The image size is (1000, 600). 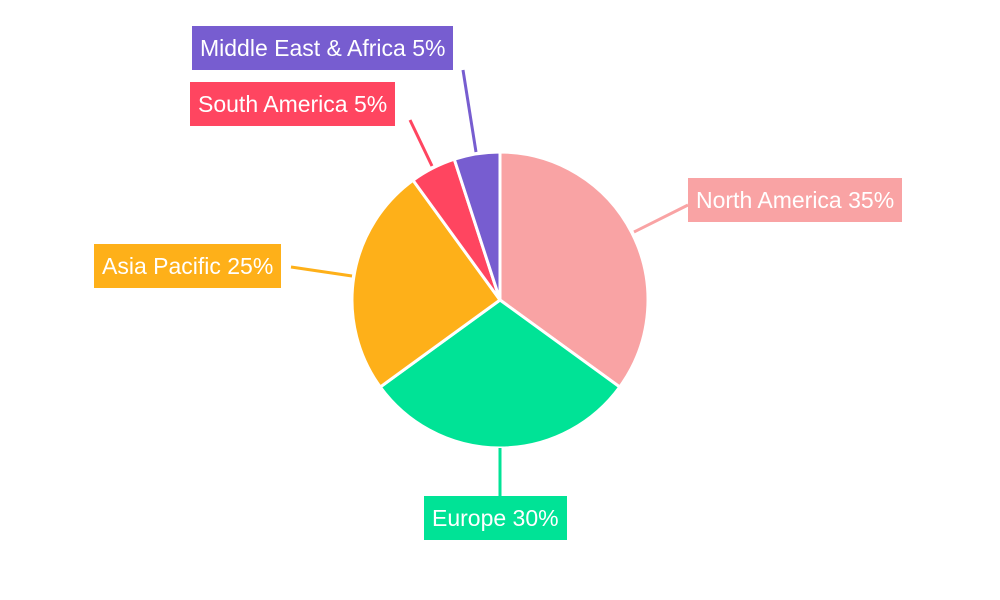 I want to click on slice-label: Asia Pacific 25%, so click(x=188, y=266).